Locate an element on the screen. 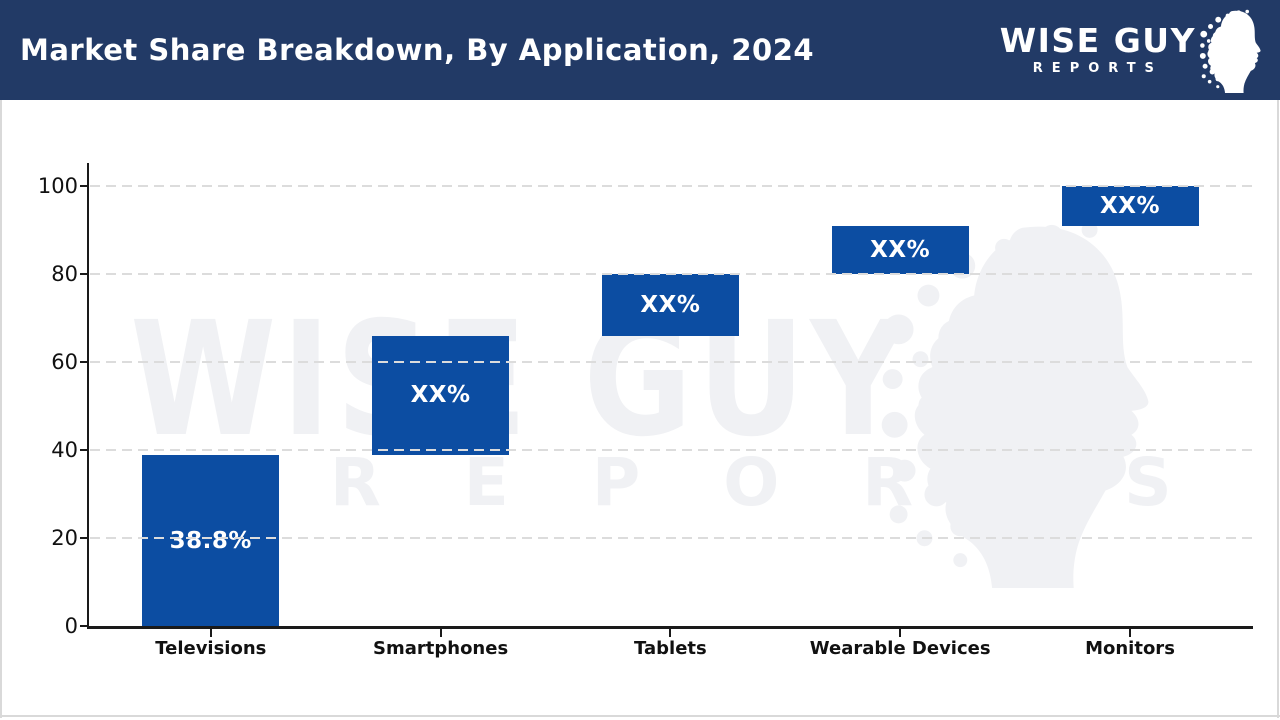  bar-monitors: XX% is located at coordinates (1130, 206).